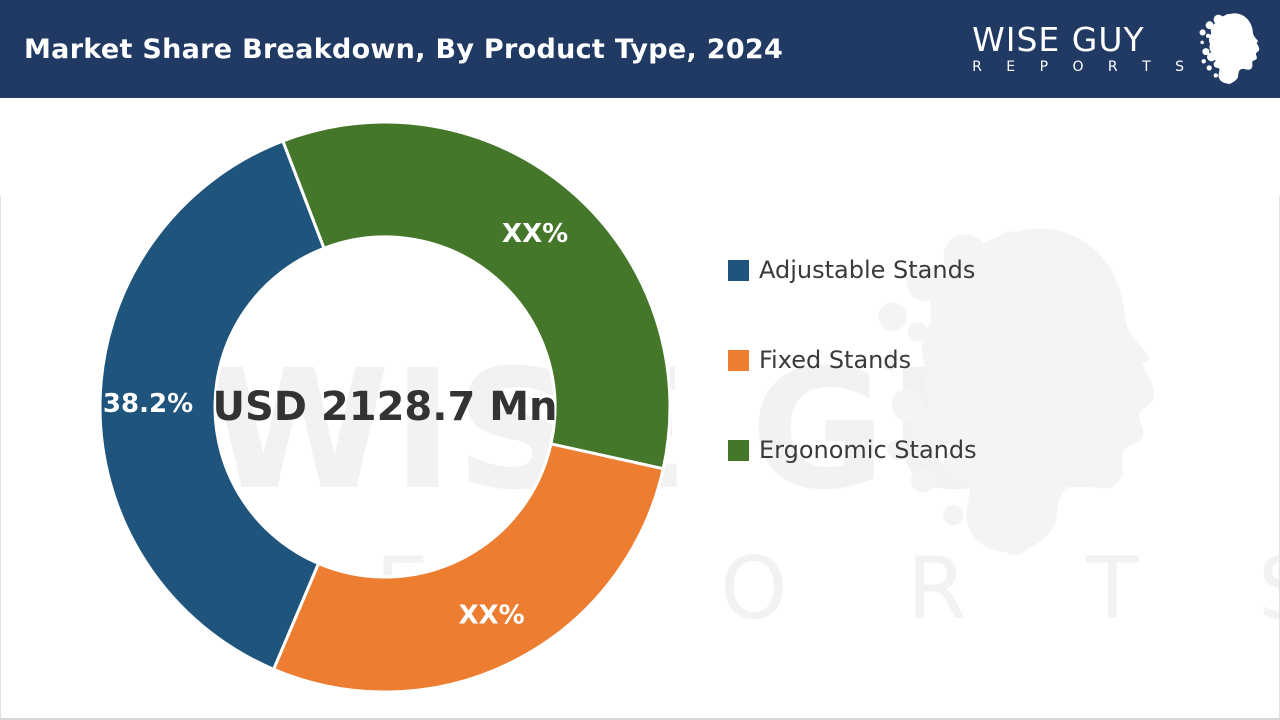 This screenshot has height=720, width=1280. Describe the element at coordinates (738, 360) in the screenshot. I see `legend-swatch-fixed-stands` at that location.